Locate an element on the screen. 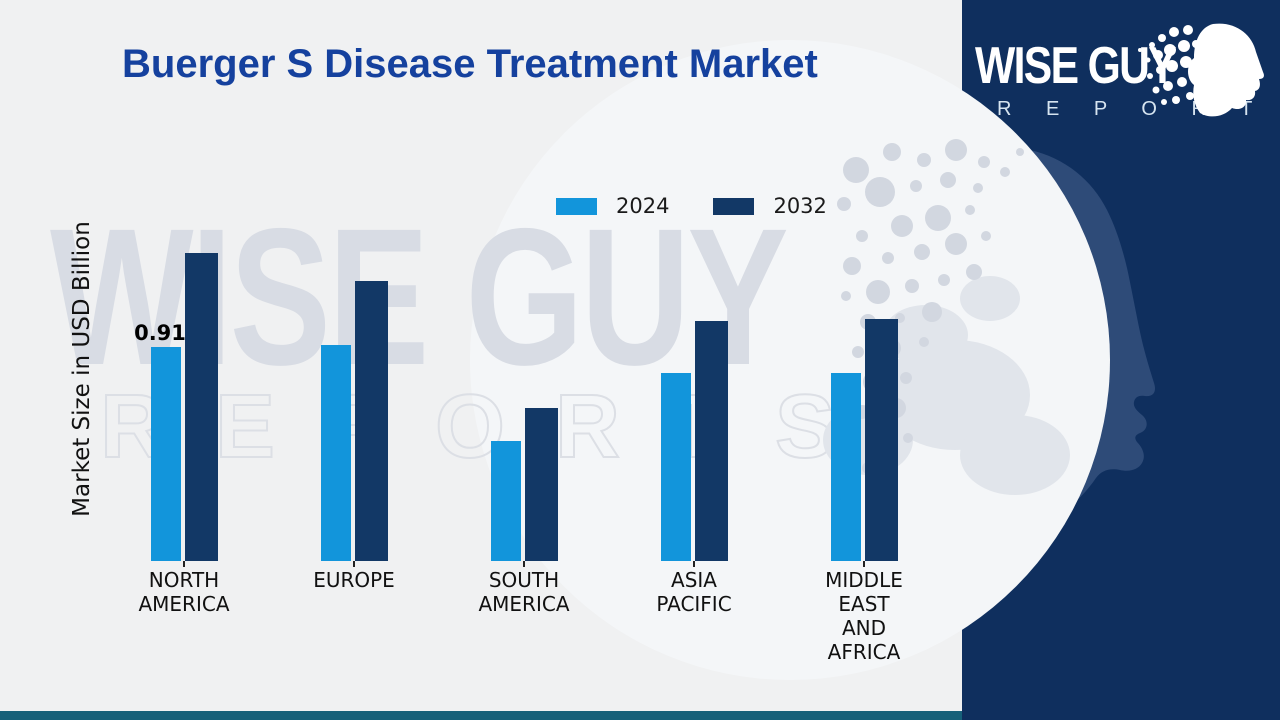  category-label-line: MIDDLE is located at coordinates (864, 580).